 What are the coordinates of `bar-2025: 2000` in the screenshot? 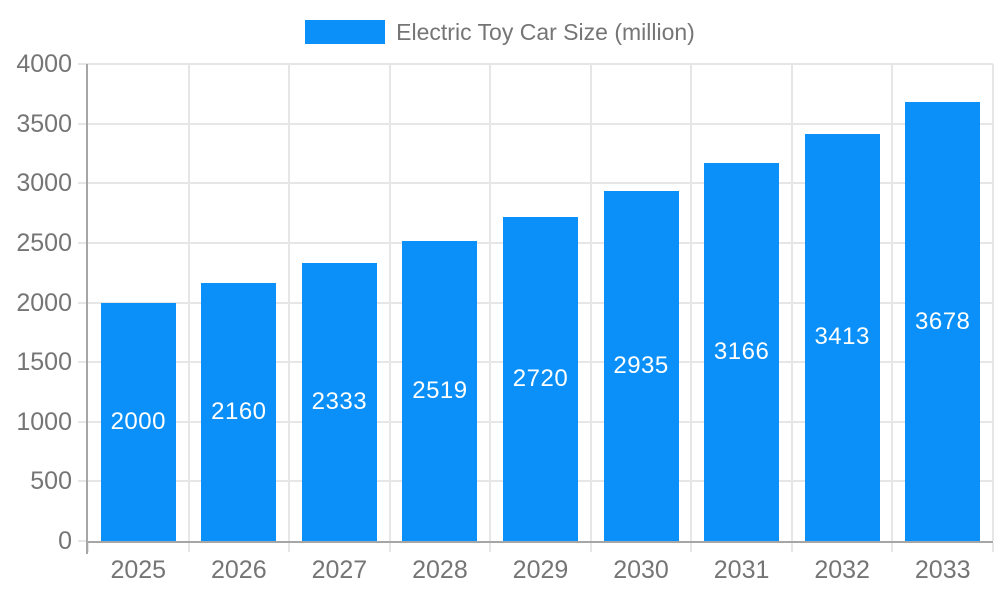 It's located at (138, 421).